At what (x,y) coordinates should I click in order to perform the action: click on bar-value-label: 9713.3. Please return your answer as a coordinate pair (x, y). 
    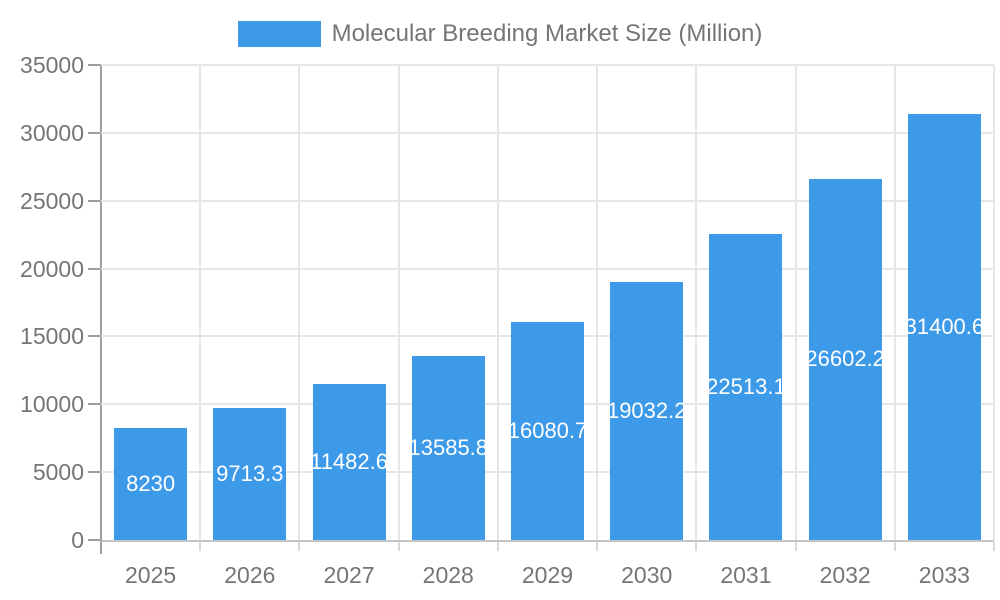
    Looking at the image, I should click on (250, 474).